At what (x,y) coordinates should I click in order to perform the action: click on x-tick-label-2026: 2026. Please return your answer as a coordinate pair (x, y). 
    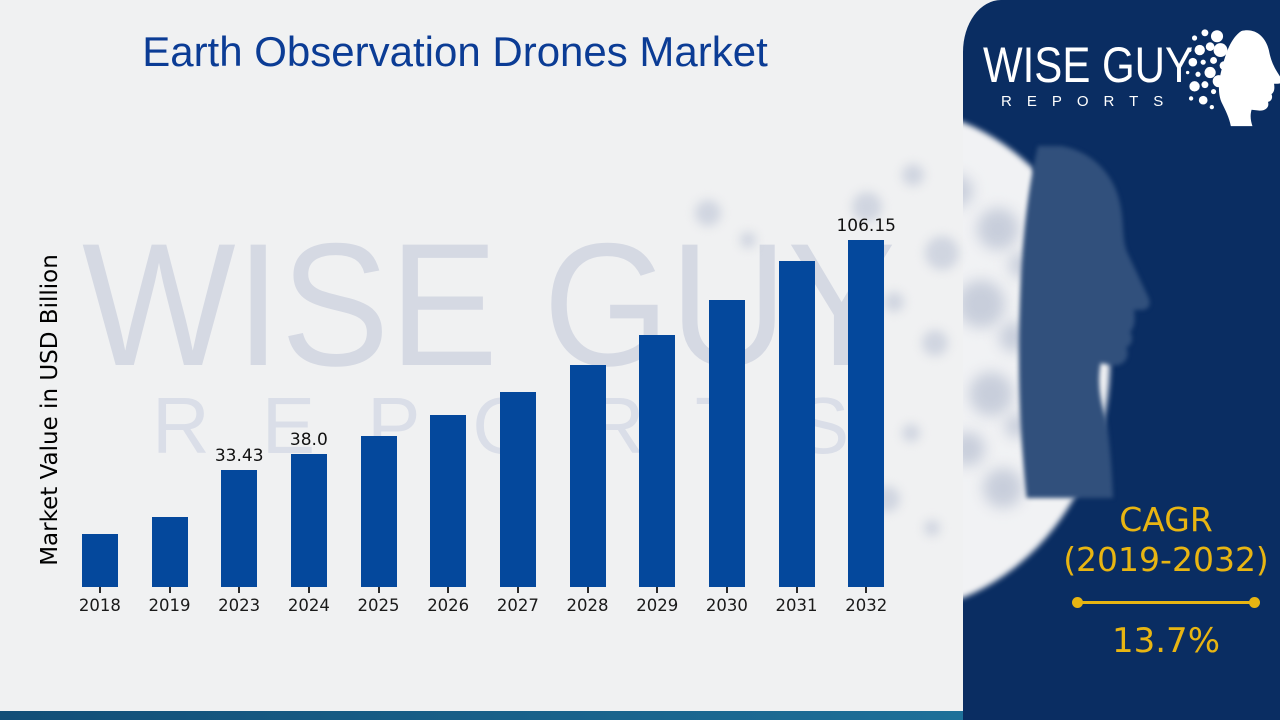
    Looking at the image, I should click on (448, 605).